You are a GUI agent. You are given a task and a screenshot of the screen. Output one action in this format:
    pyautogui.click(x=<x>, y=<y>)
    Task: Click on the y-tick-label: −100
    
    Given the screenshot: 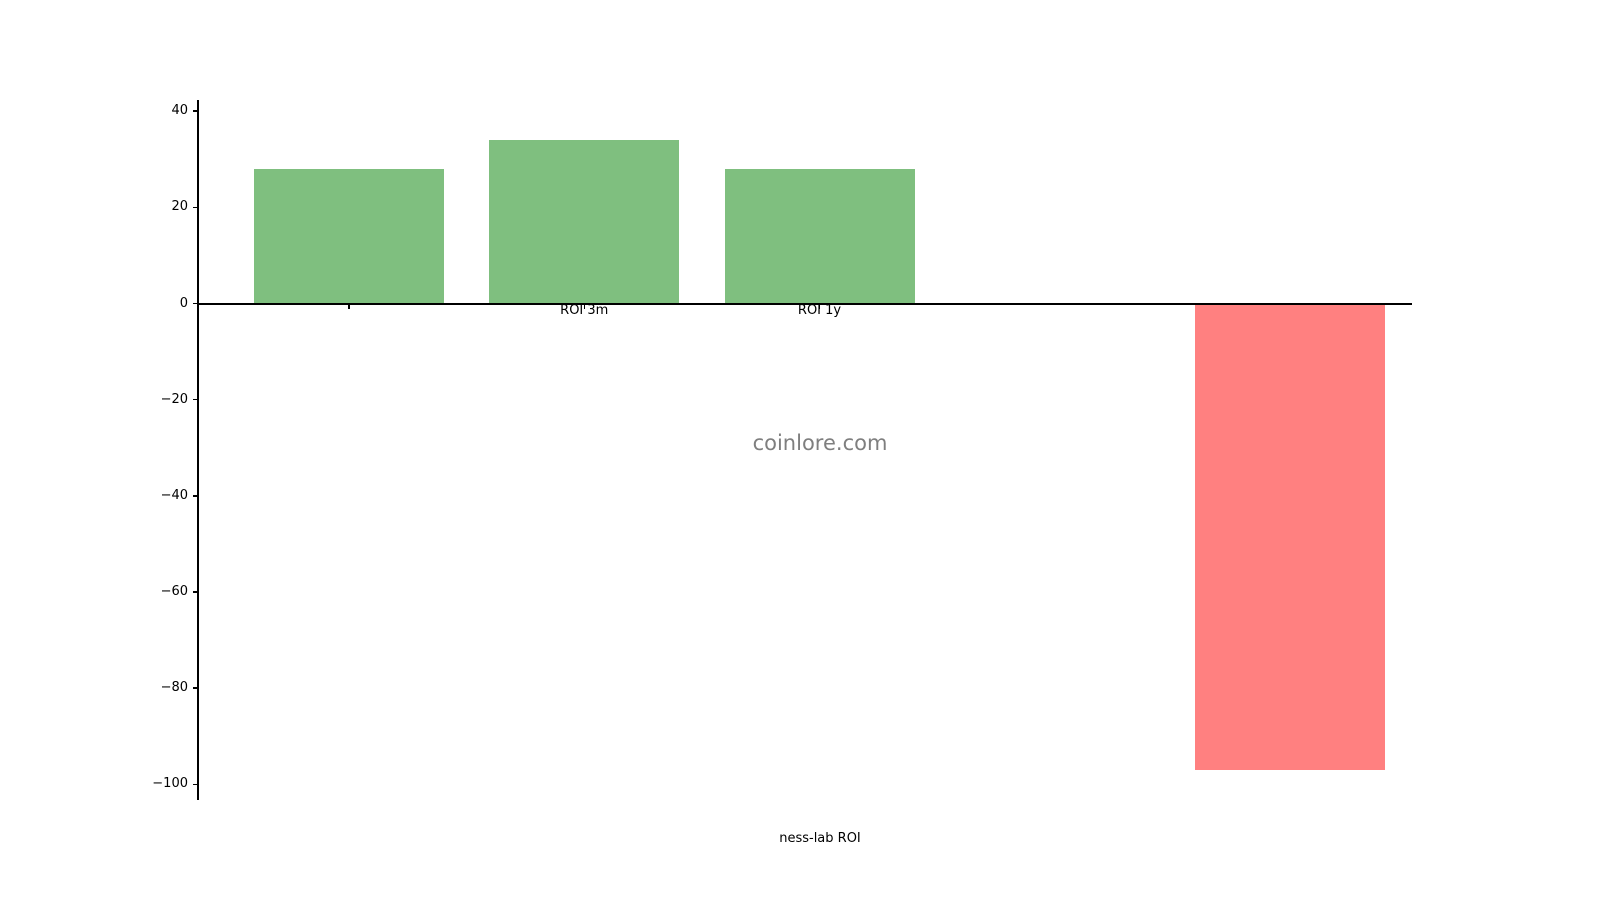 What is the action you would take?
    pyautogui.click(x=170, y=784)
    